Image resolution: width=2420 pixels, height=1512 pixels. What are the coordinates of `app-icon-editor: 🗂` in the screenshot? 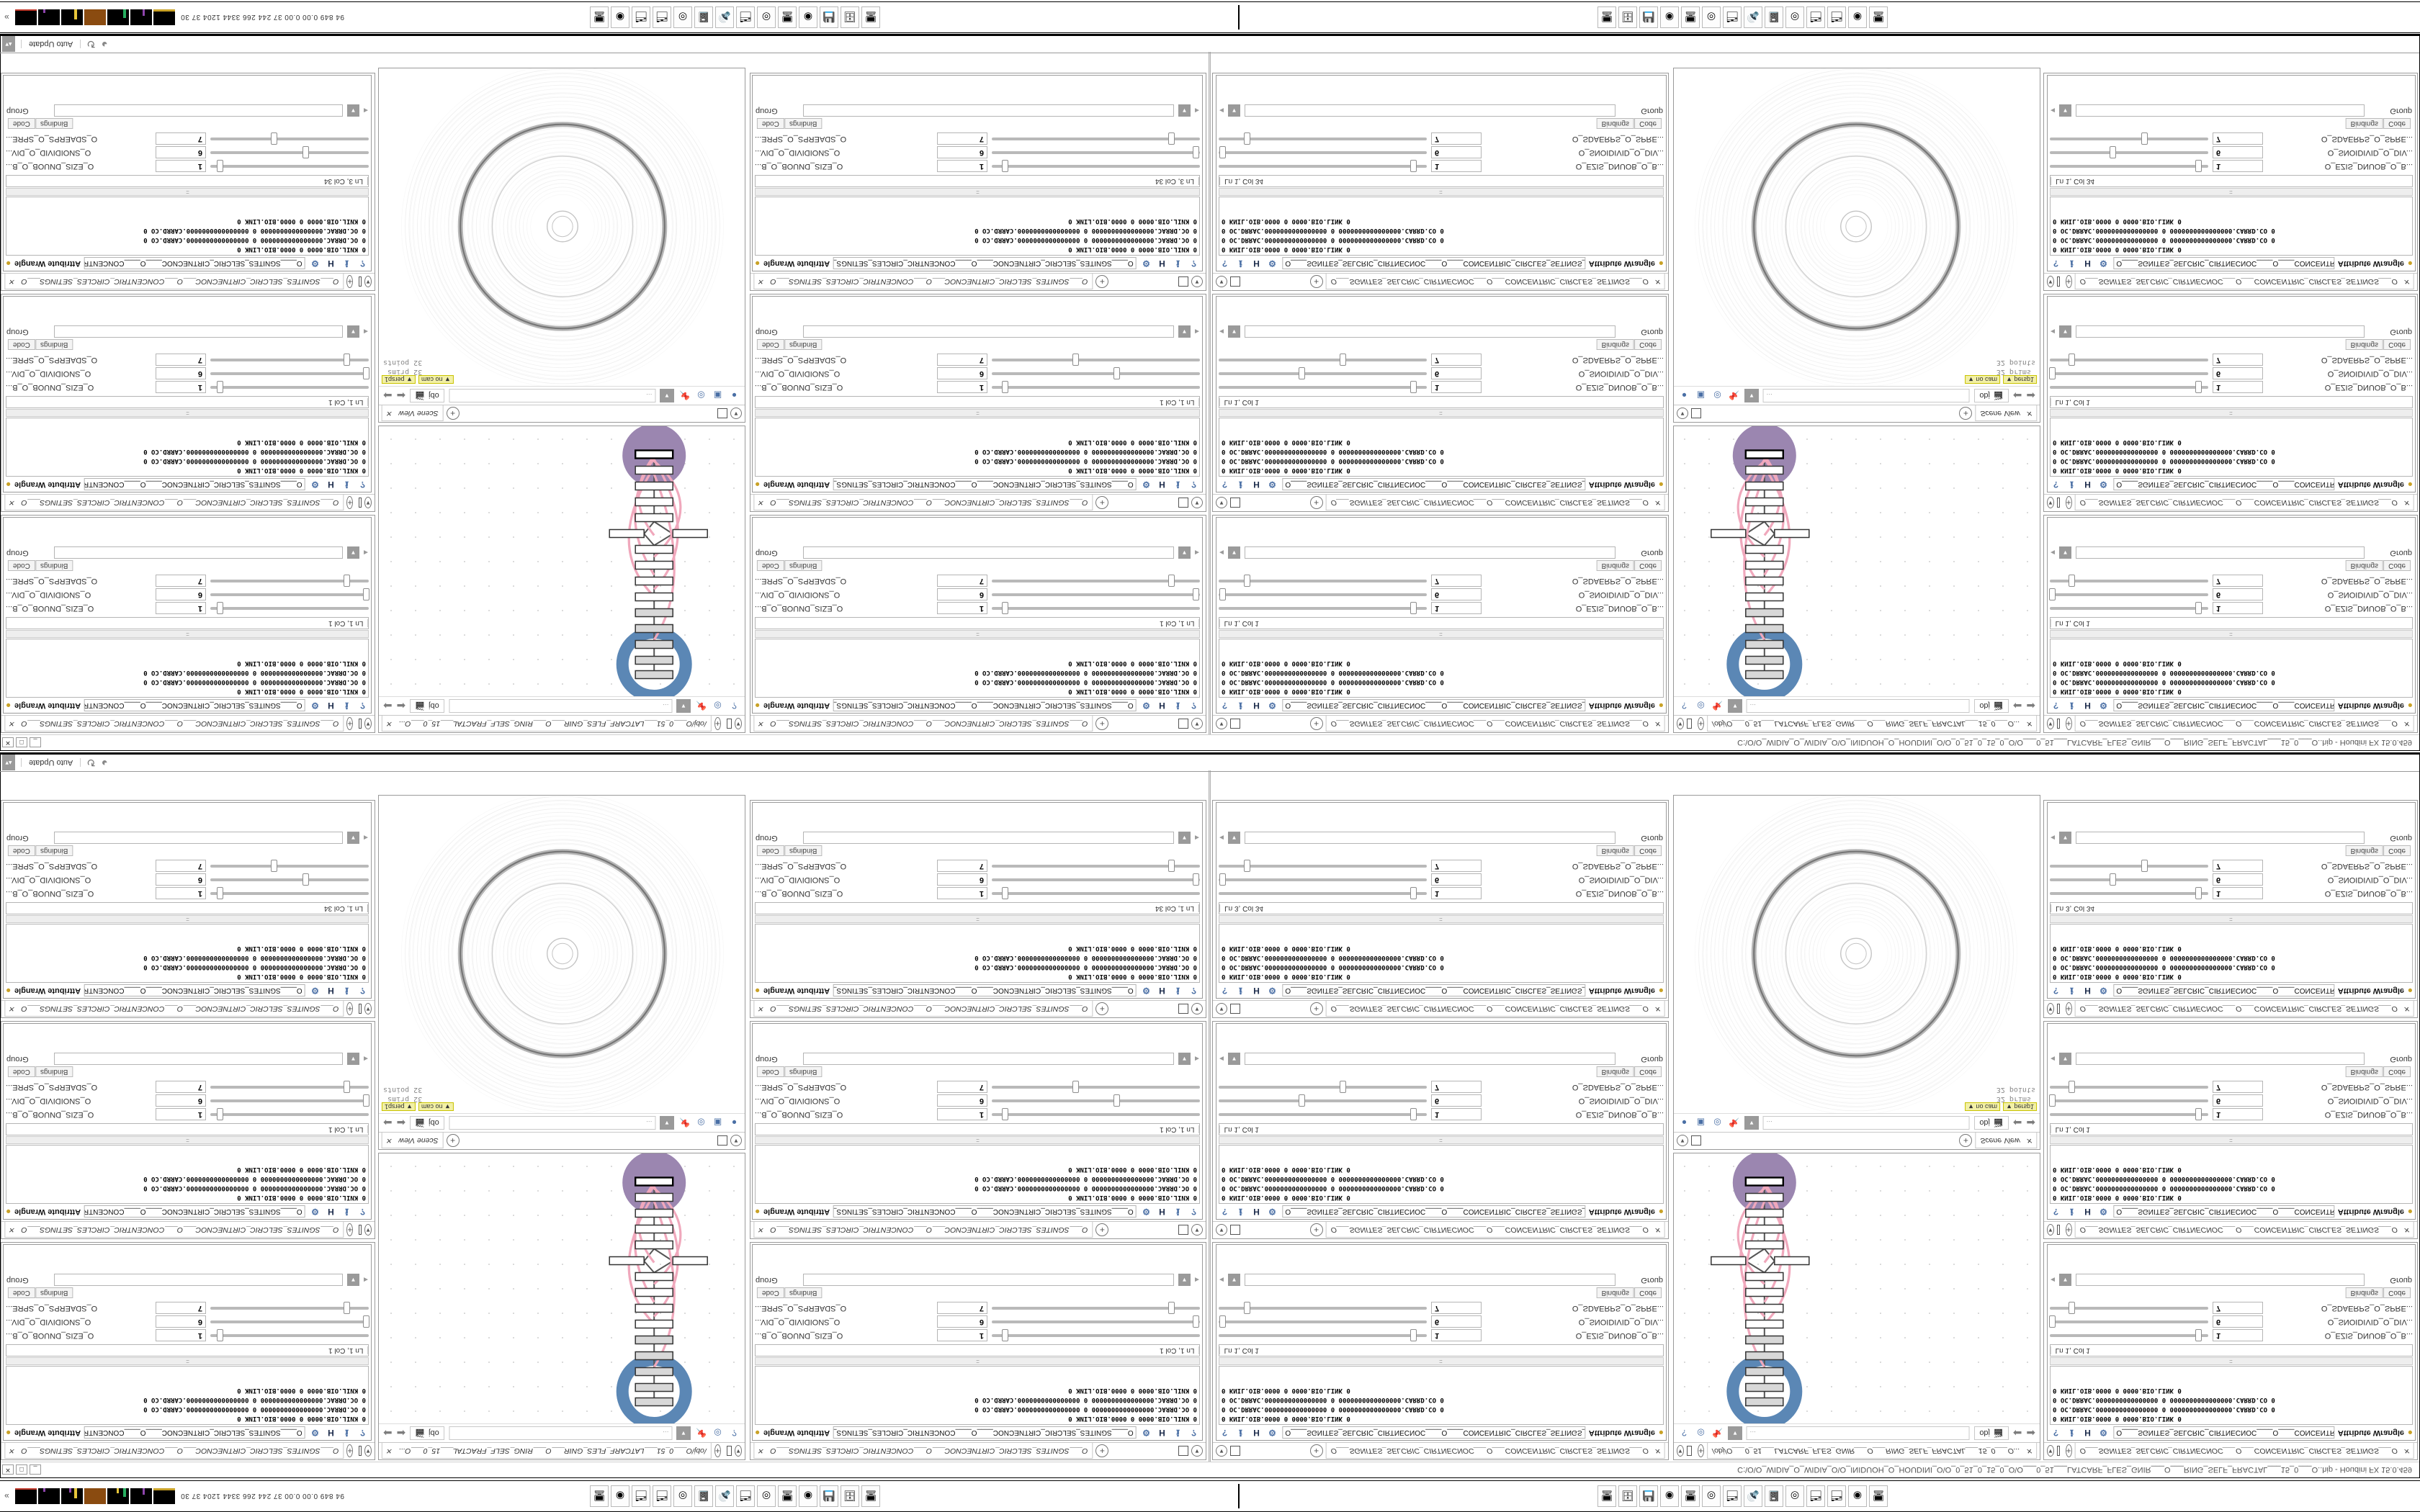 It's located at (1815, 17).